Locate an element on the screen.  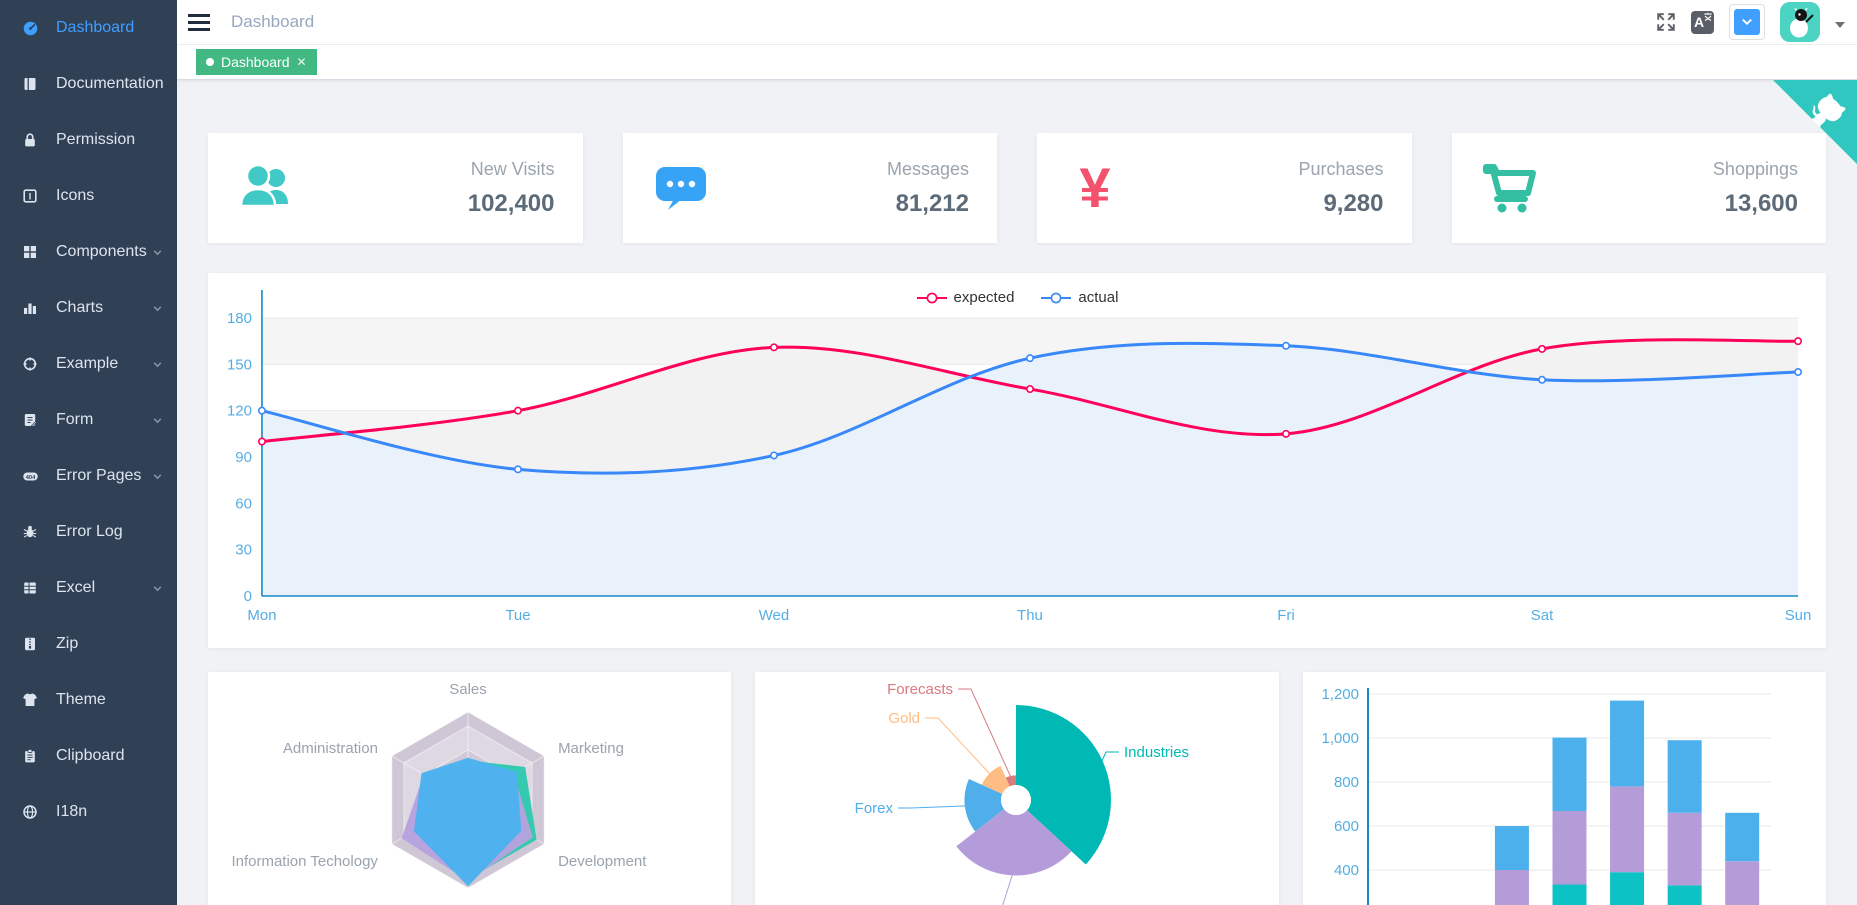
sidebar-item-theme: Theme is located at coordinates (88, 700).